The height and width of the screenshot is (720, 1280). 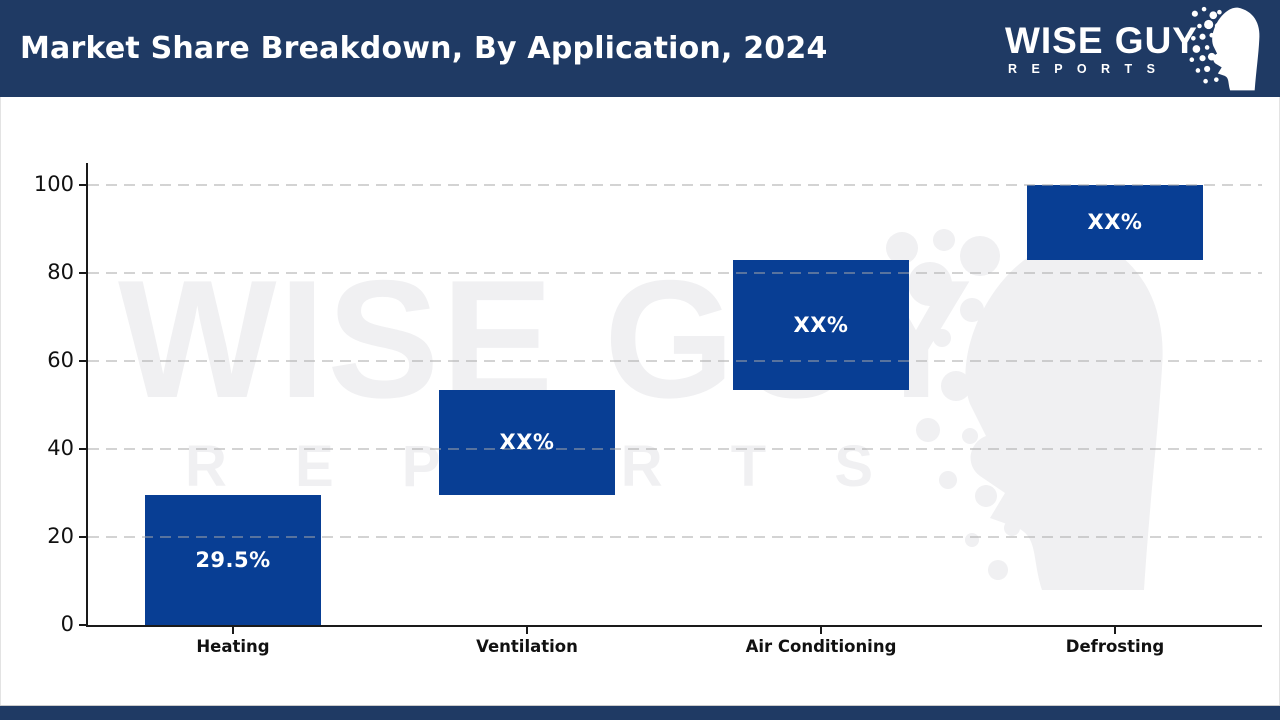 I want to click on footer-bar, so click(x=640, y=712).